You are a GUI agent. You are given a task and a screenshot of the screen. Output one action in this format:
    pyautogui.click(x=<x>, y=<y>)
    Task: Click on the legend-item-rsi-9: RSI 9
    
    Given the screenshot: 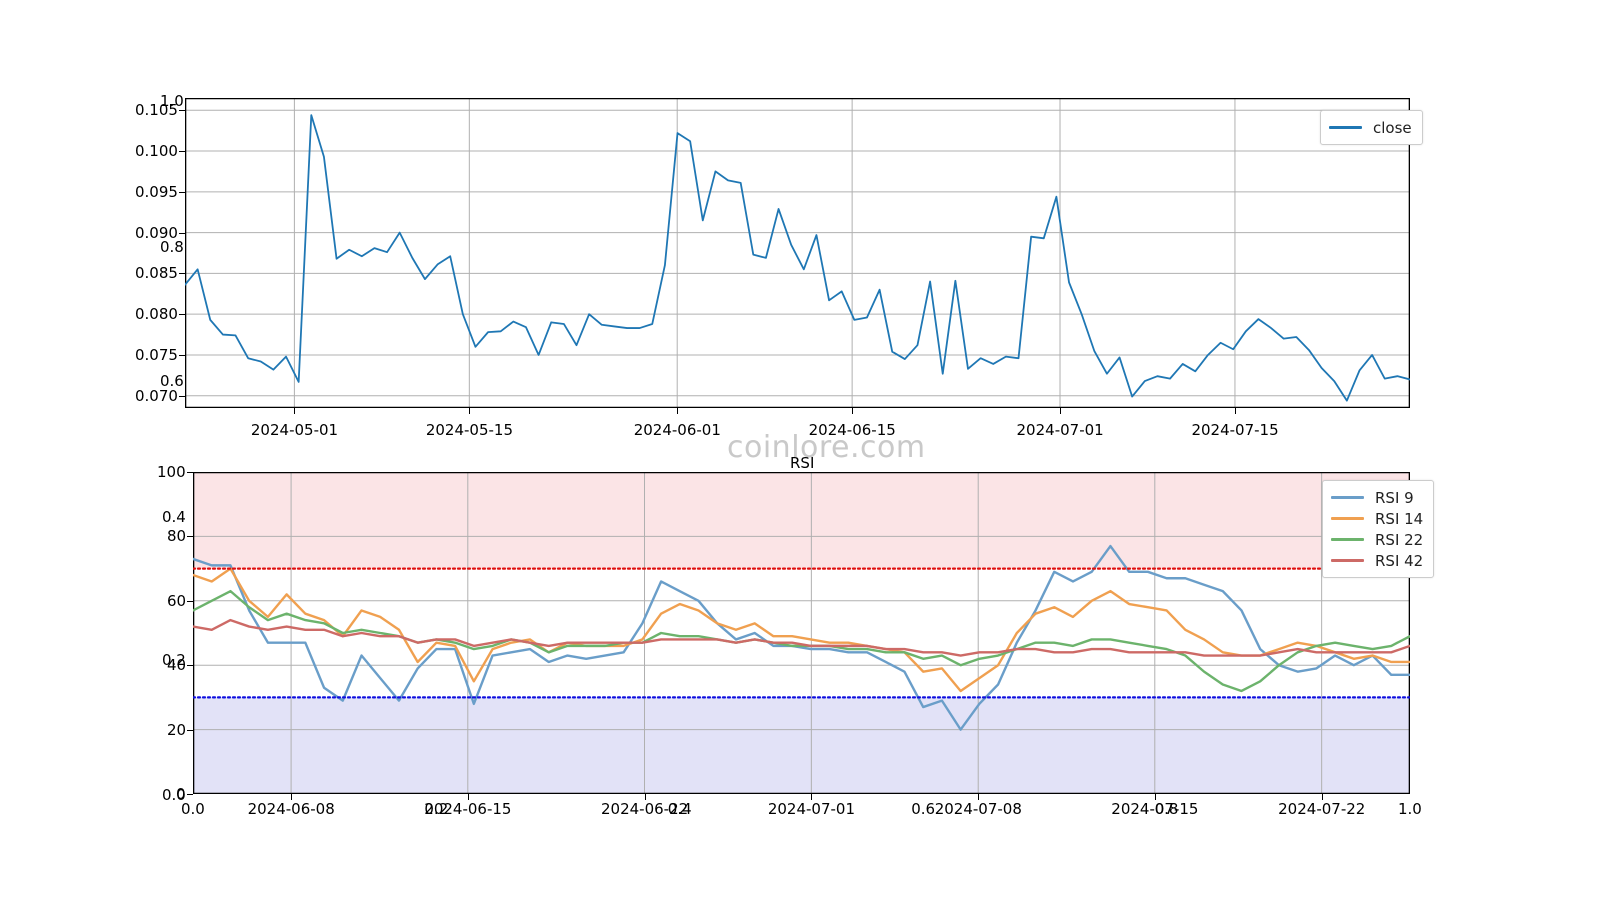 What is the action you would take?
    pyautogui.click(x=1377, y=497)
    